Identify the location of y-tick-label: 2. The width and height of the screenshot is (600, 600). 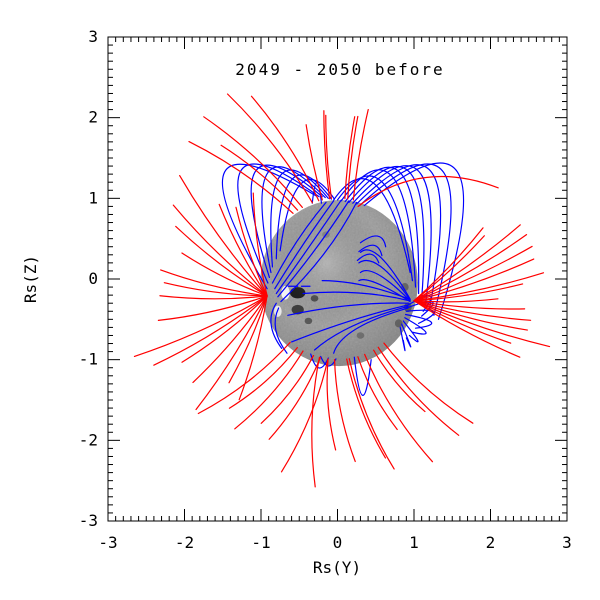
(93, 117).